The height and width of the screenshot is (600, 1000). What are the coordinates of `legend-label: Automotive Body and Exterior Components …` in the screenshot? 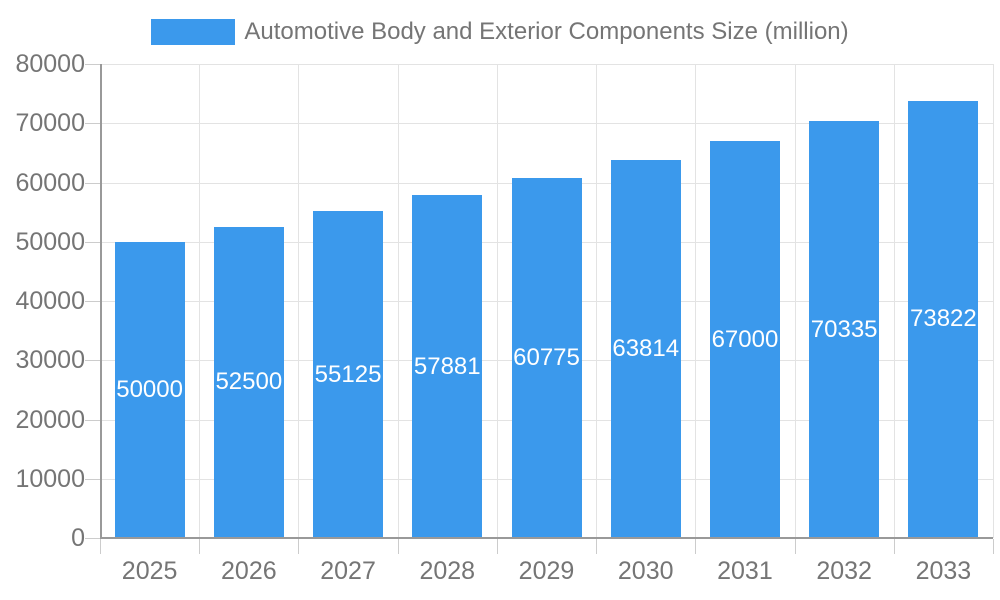 It's located at (546, 31).